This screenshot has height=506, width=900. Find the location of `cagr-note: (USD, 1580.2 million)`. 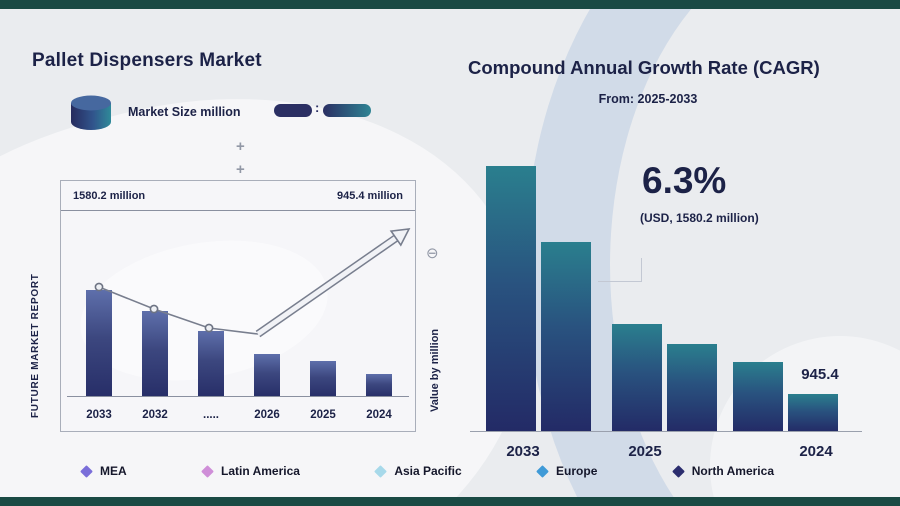

cagr-note: (USD, 1580.2 million) is located at coordinates (699, 218).